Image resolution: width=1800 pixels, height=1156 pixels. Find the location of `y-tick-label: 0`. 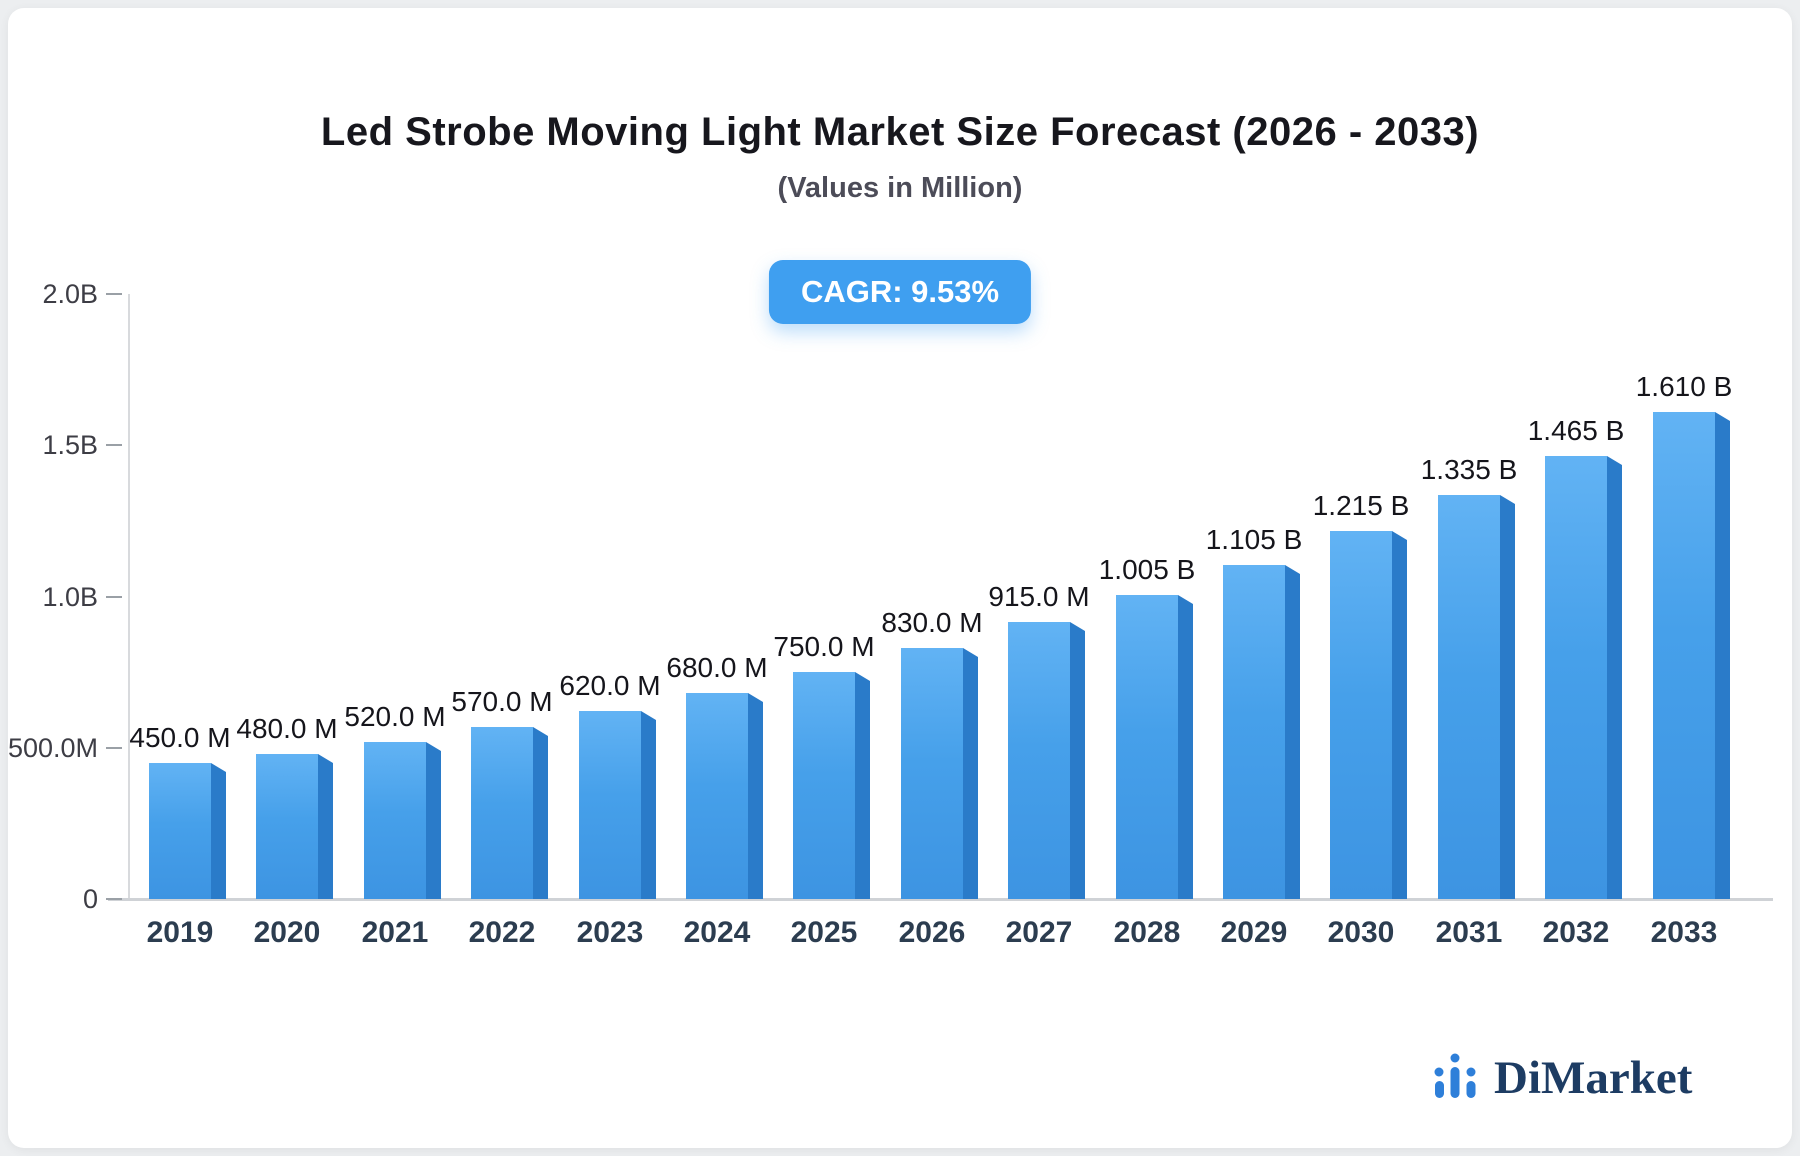

y-tick-label: 0 is located at coordinates (90, 899).